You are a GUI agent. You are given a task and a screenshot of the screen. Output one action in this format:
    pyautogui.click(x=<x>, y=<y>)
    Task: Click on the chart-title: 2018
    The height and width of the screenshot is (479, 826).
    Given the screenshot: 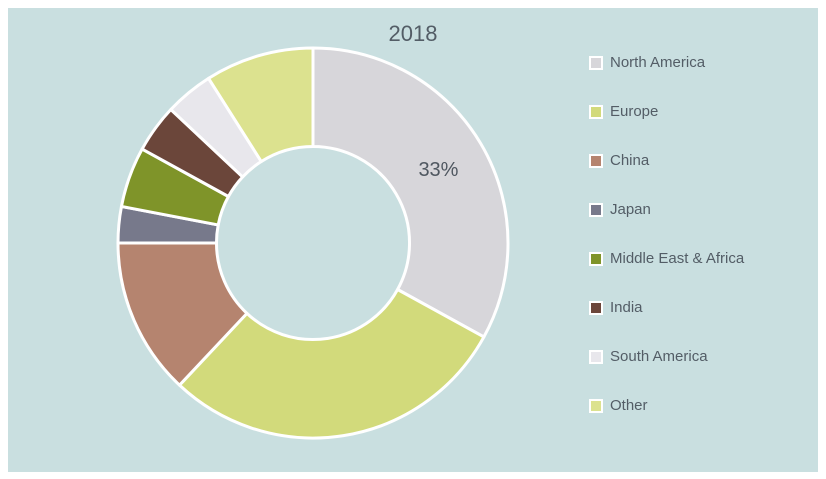 What is the action you would take?
    pyautogui.click(x=413, y=33)
    